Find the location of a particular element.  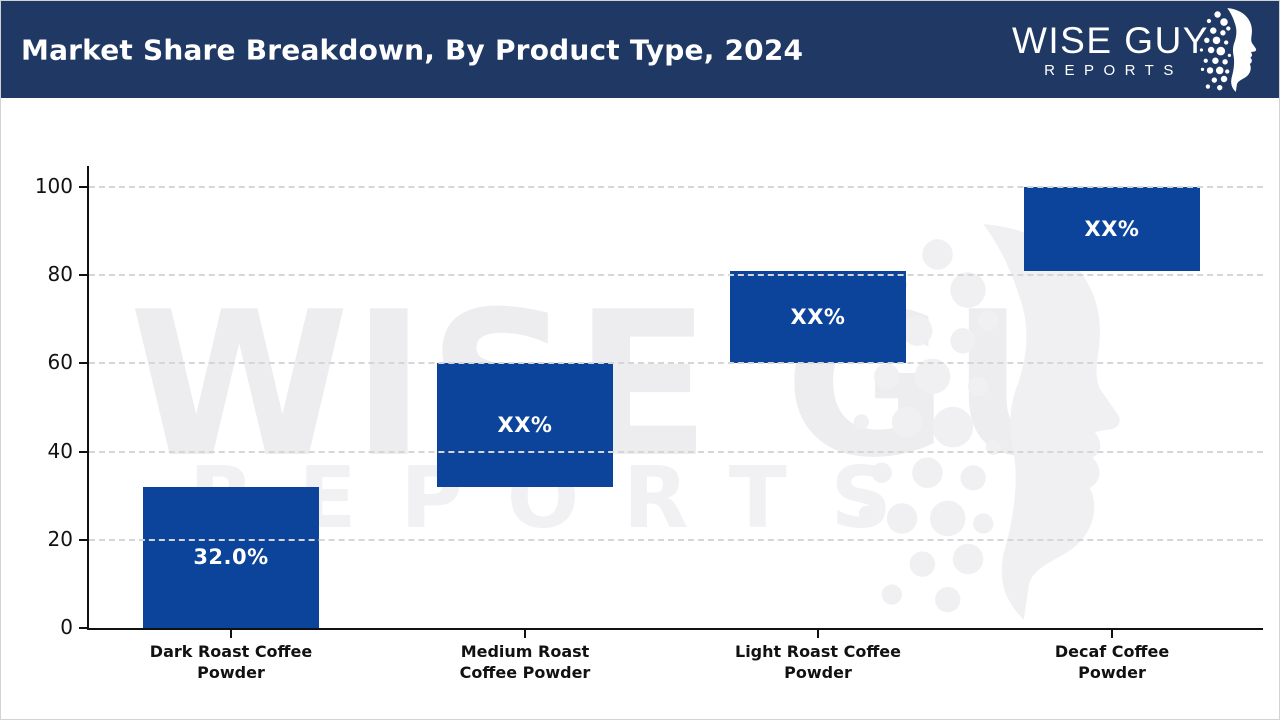

y-tick-label: 80 is located at coordinates (60, 274).